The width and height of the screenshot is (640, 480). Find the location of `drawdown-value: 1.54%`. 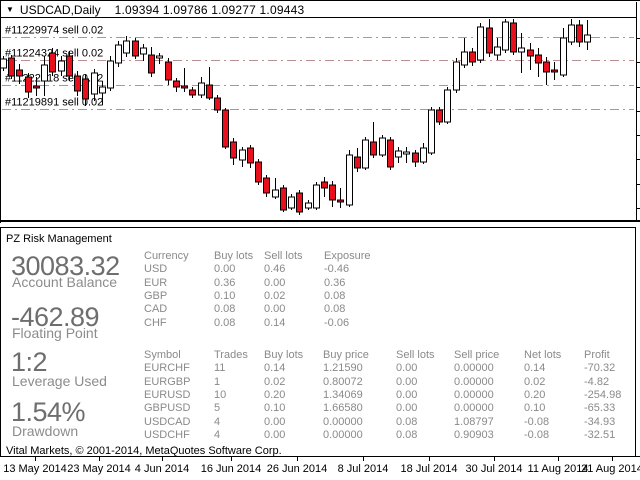

drawdown-value: 1.54% is located at coordinates (48, 412).